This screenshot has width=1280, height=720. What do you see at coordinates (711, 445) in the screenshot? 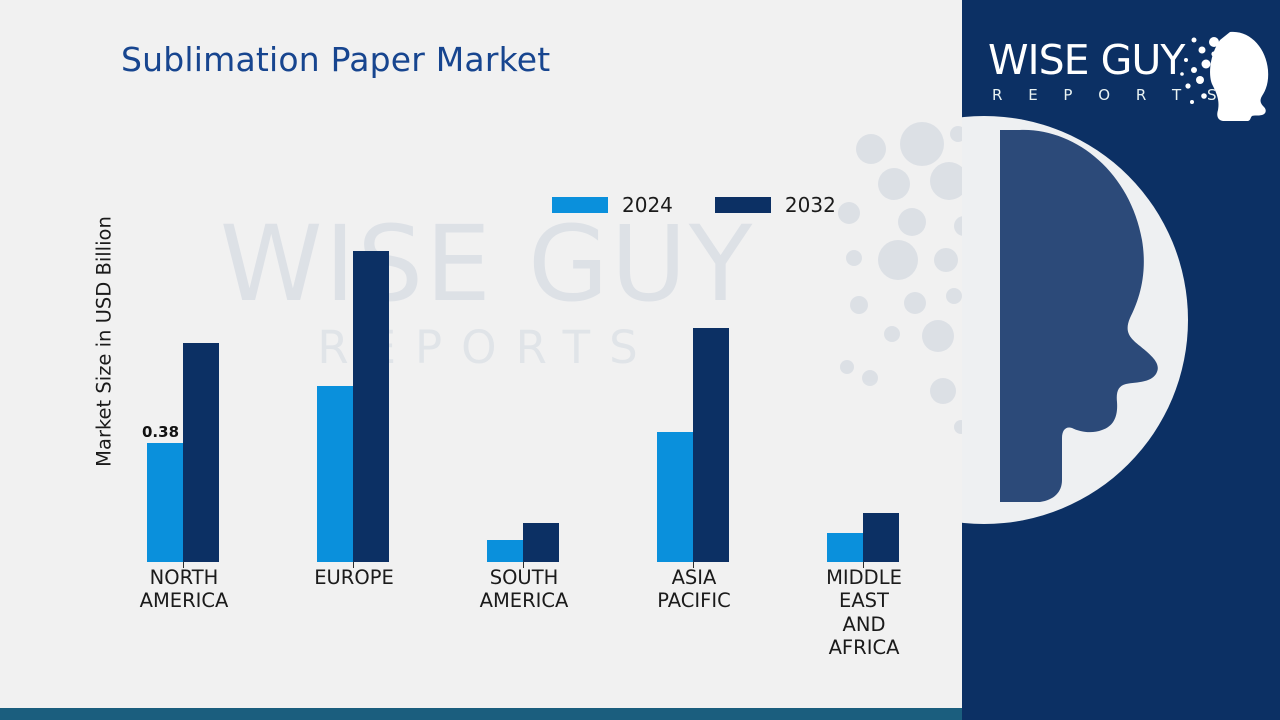
I see `bar-2032-asia-pacific` at bounding box center [711, 445].